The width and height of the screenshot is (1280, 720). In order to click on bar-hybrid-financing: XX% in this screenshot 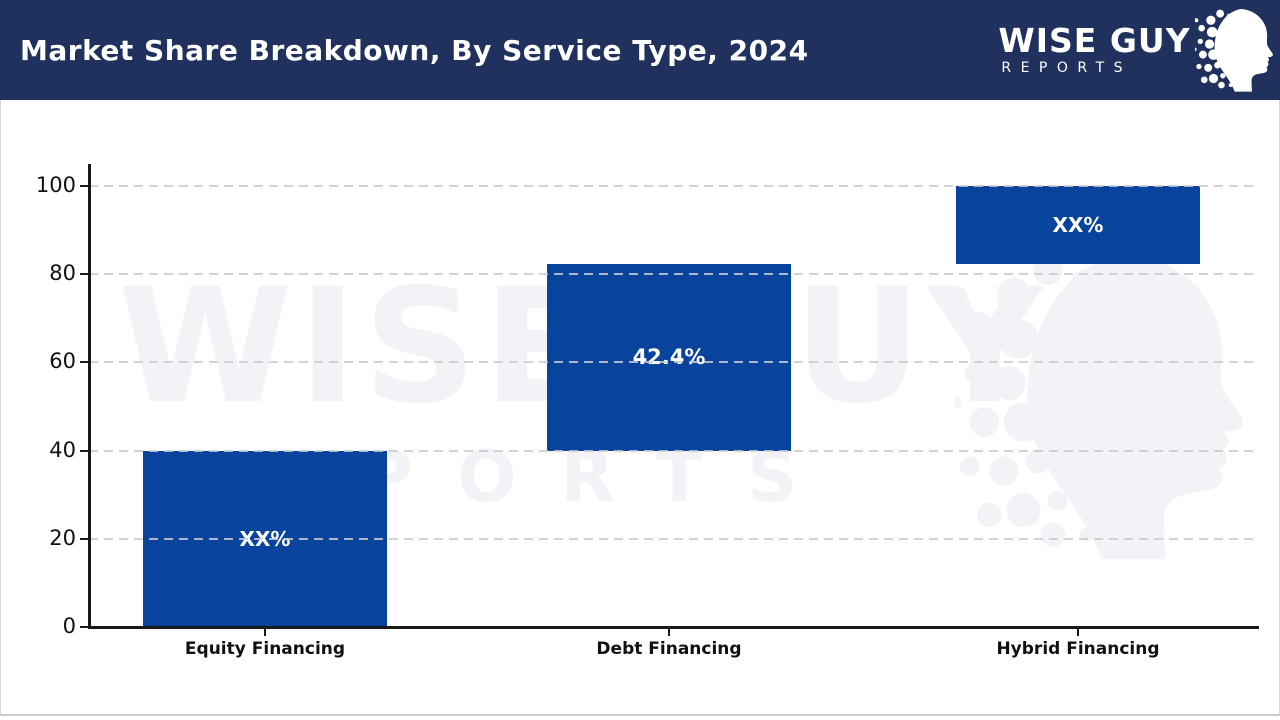, I will do `click(1078, 225)`.